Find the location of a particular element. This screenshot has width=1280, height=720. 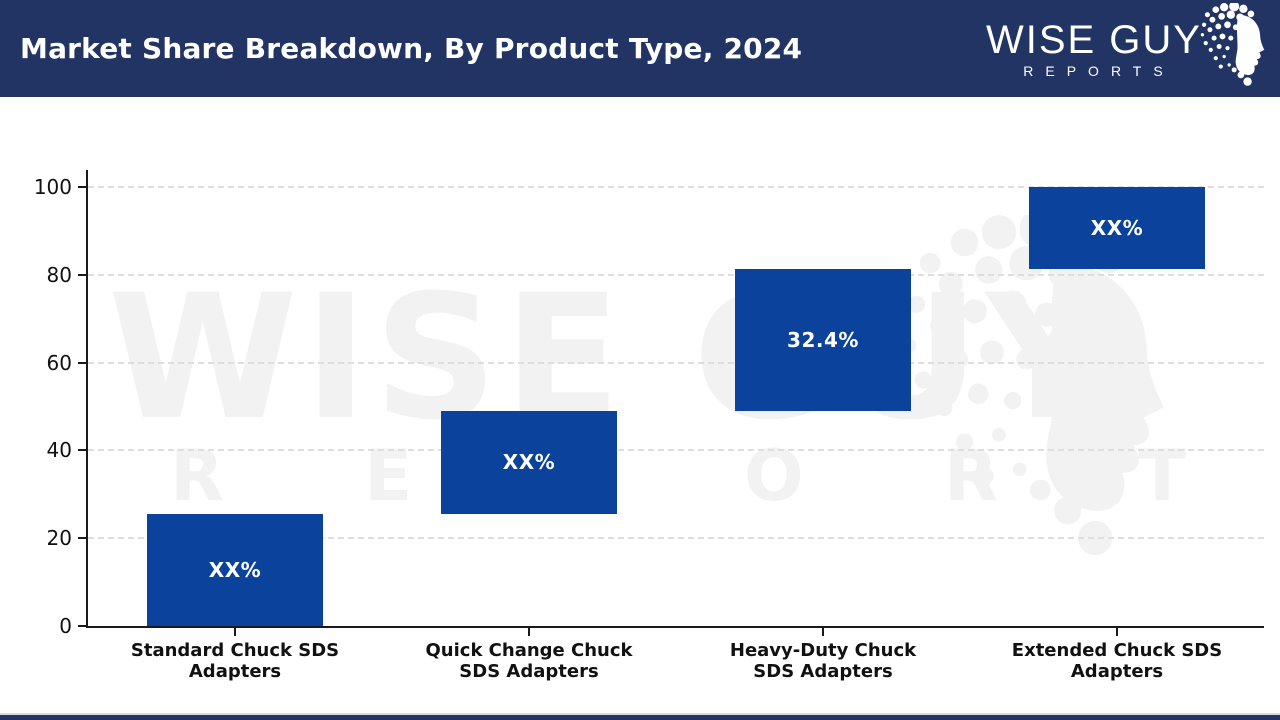

bar: 32.4% is located at coordinates (823, 339).